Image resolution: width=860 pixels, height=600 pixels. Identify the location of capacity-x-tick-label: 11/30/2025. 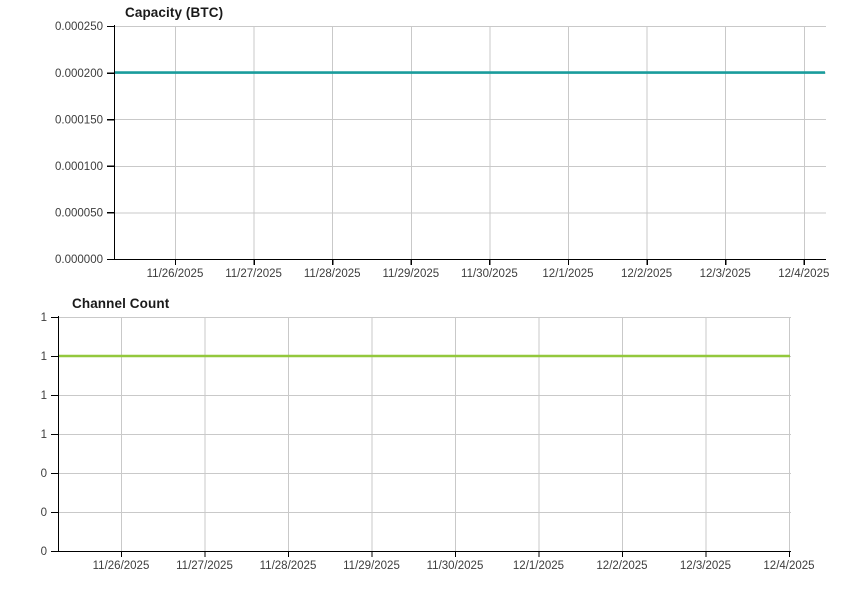
(489, 274).